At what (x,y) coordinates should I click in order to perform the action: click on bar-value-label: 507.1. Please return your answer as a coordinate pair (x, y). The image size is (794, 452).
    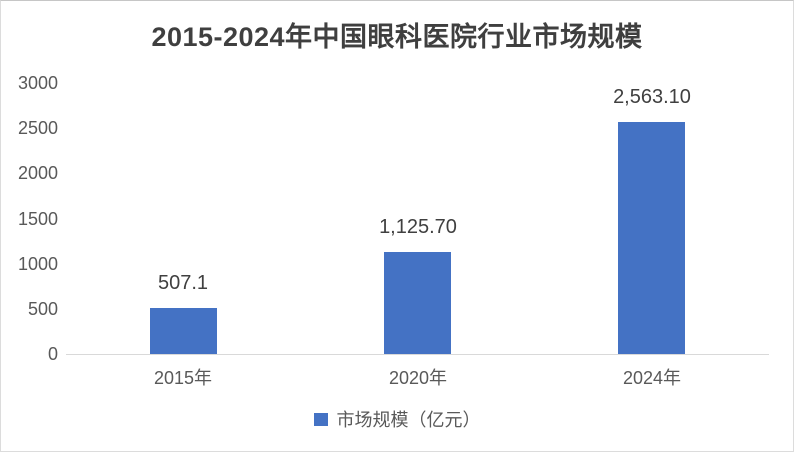
    Looking at the image, I should click on (183, 283).